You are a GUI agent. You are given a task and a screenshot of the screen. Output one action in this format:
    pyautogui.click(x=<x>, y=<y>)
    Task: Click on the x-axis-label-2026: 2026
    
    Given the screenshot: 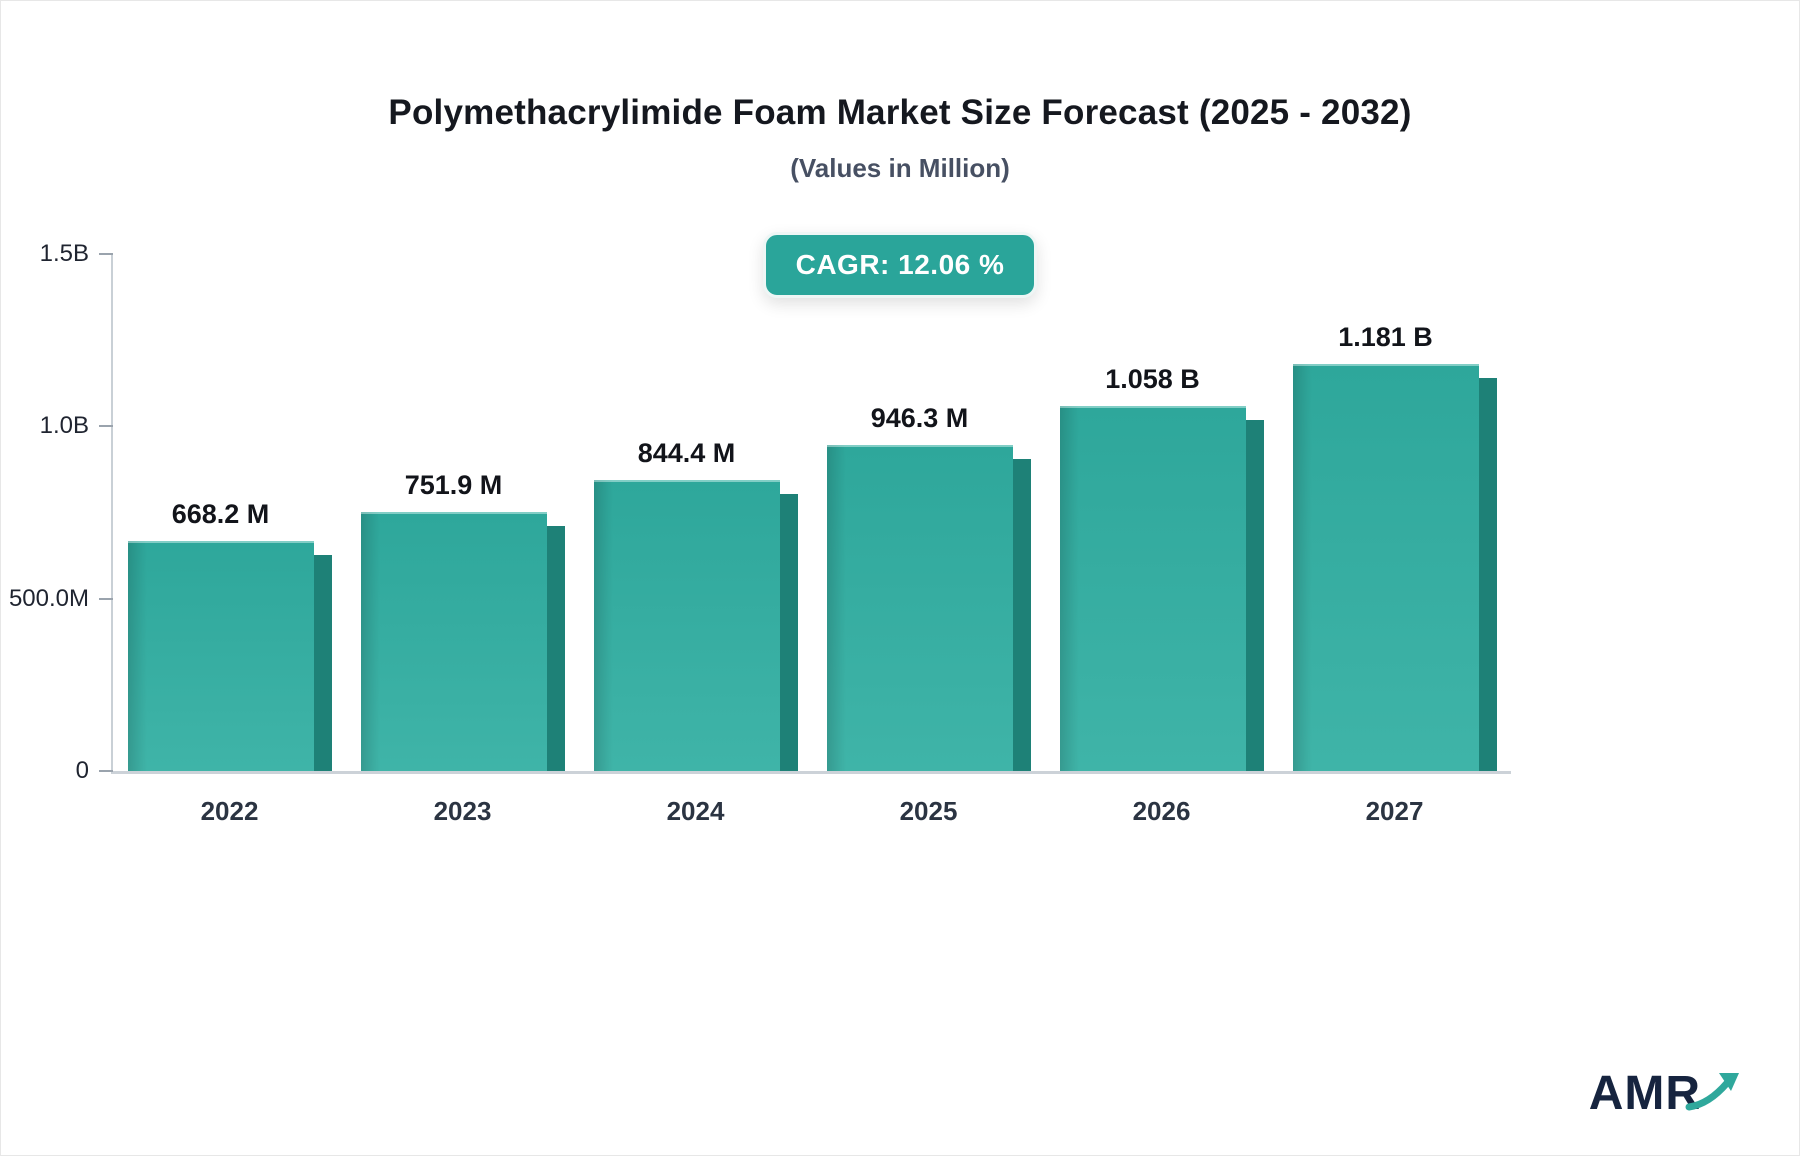 What is the action you would take?
    pyautogui.click(x=1161, y=811)
    